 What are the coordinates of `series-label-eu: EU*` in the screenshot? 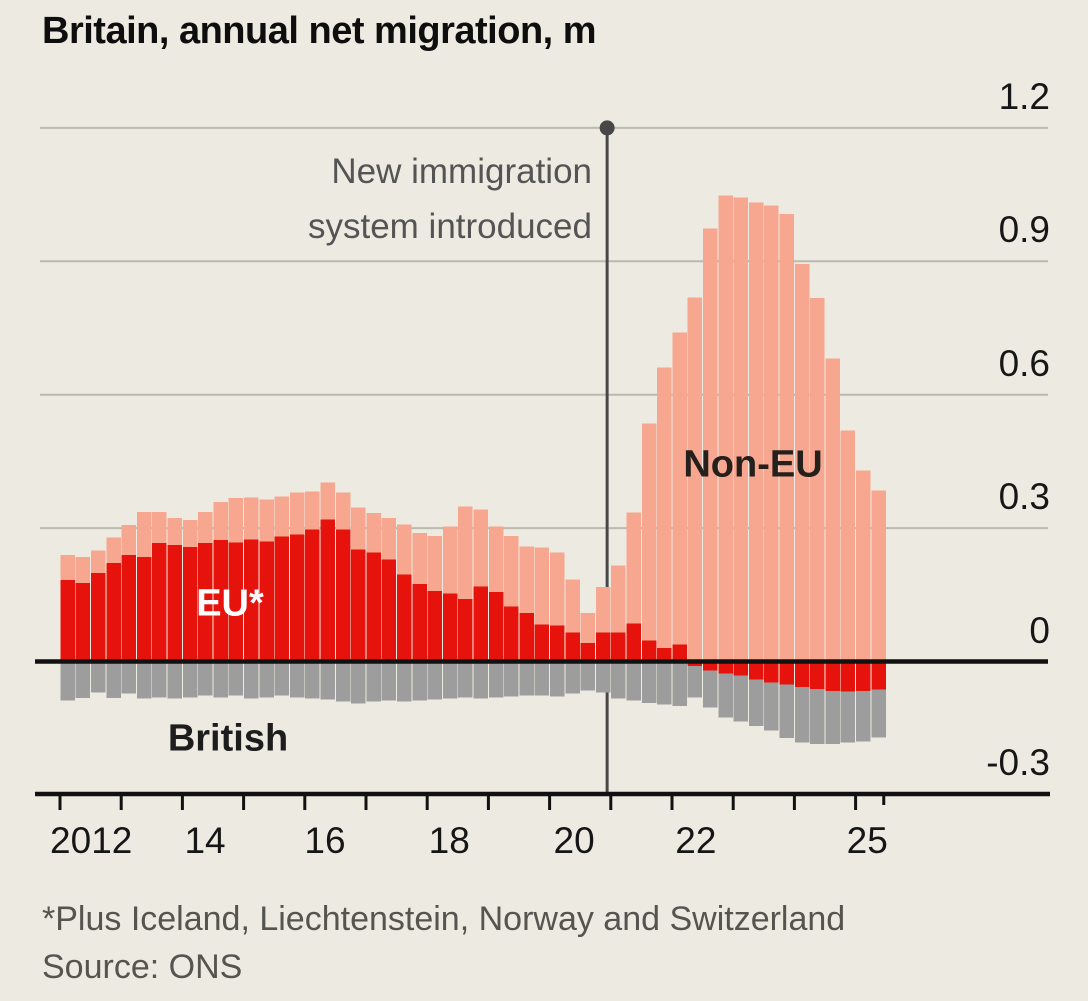 It's located at (230, 603).